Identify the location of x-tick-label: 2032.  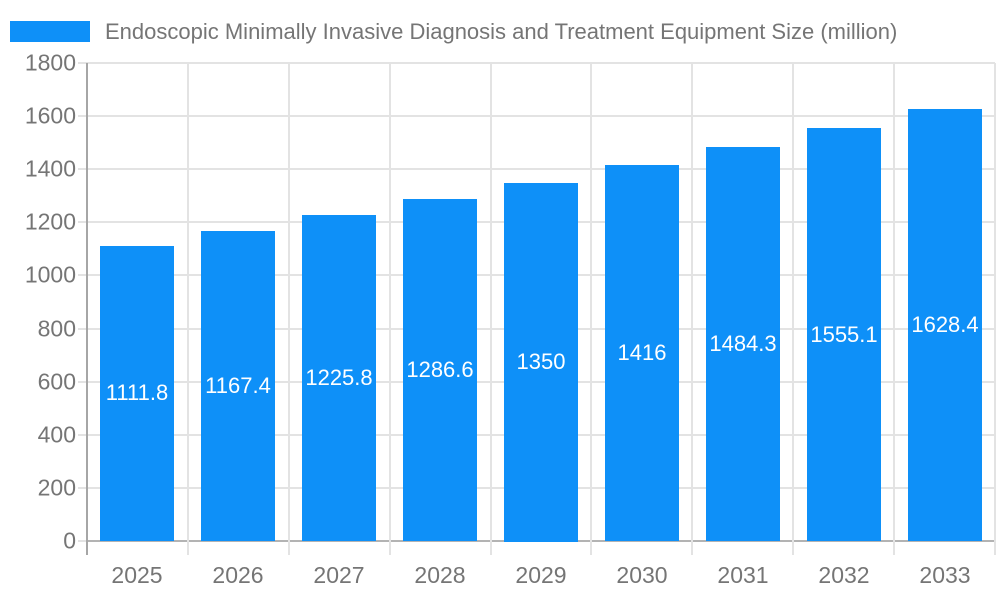
(844, 575).